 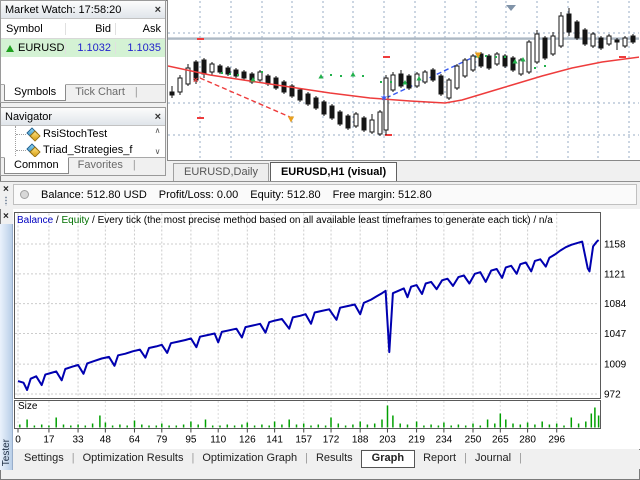 I want to click on svg-text: 250, so click(x=473, y=440).